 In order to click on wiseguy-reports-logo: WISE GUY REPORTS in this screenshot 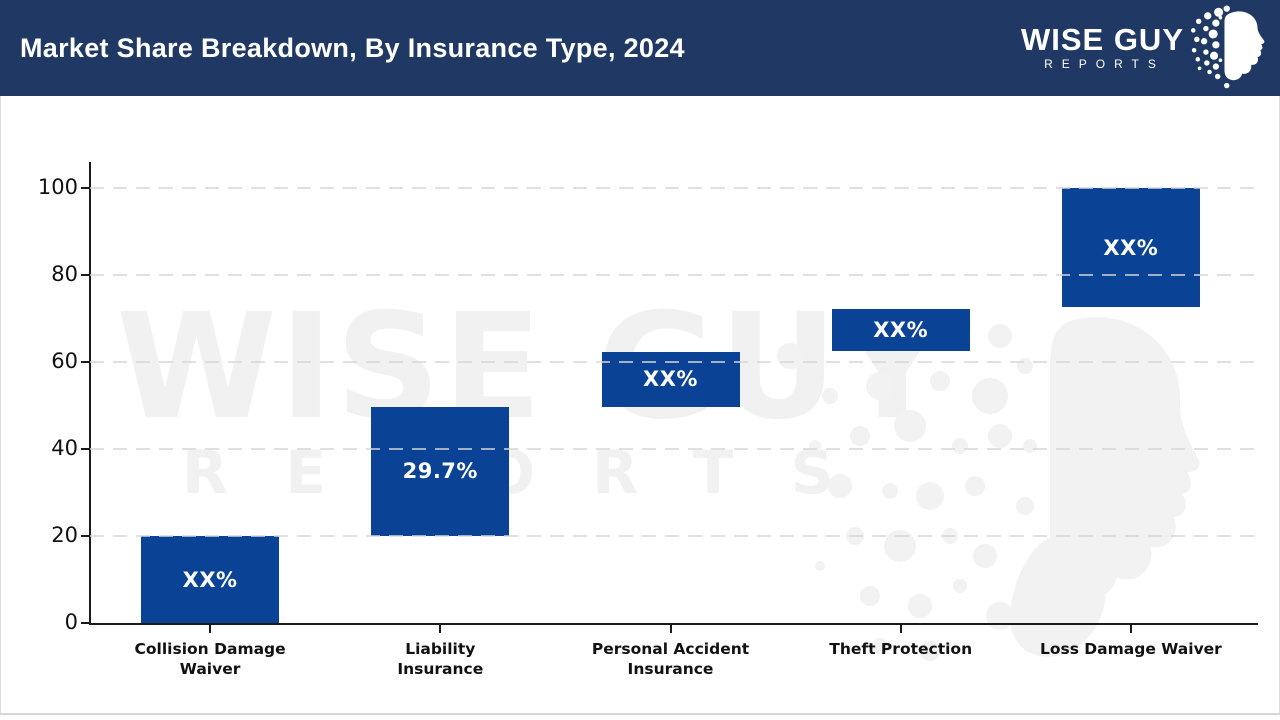, I will do `click(1146, 48)`.